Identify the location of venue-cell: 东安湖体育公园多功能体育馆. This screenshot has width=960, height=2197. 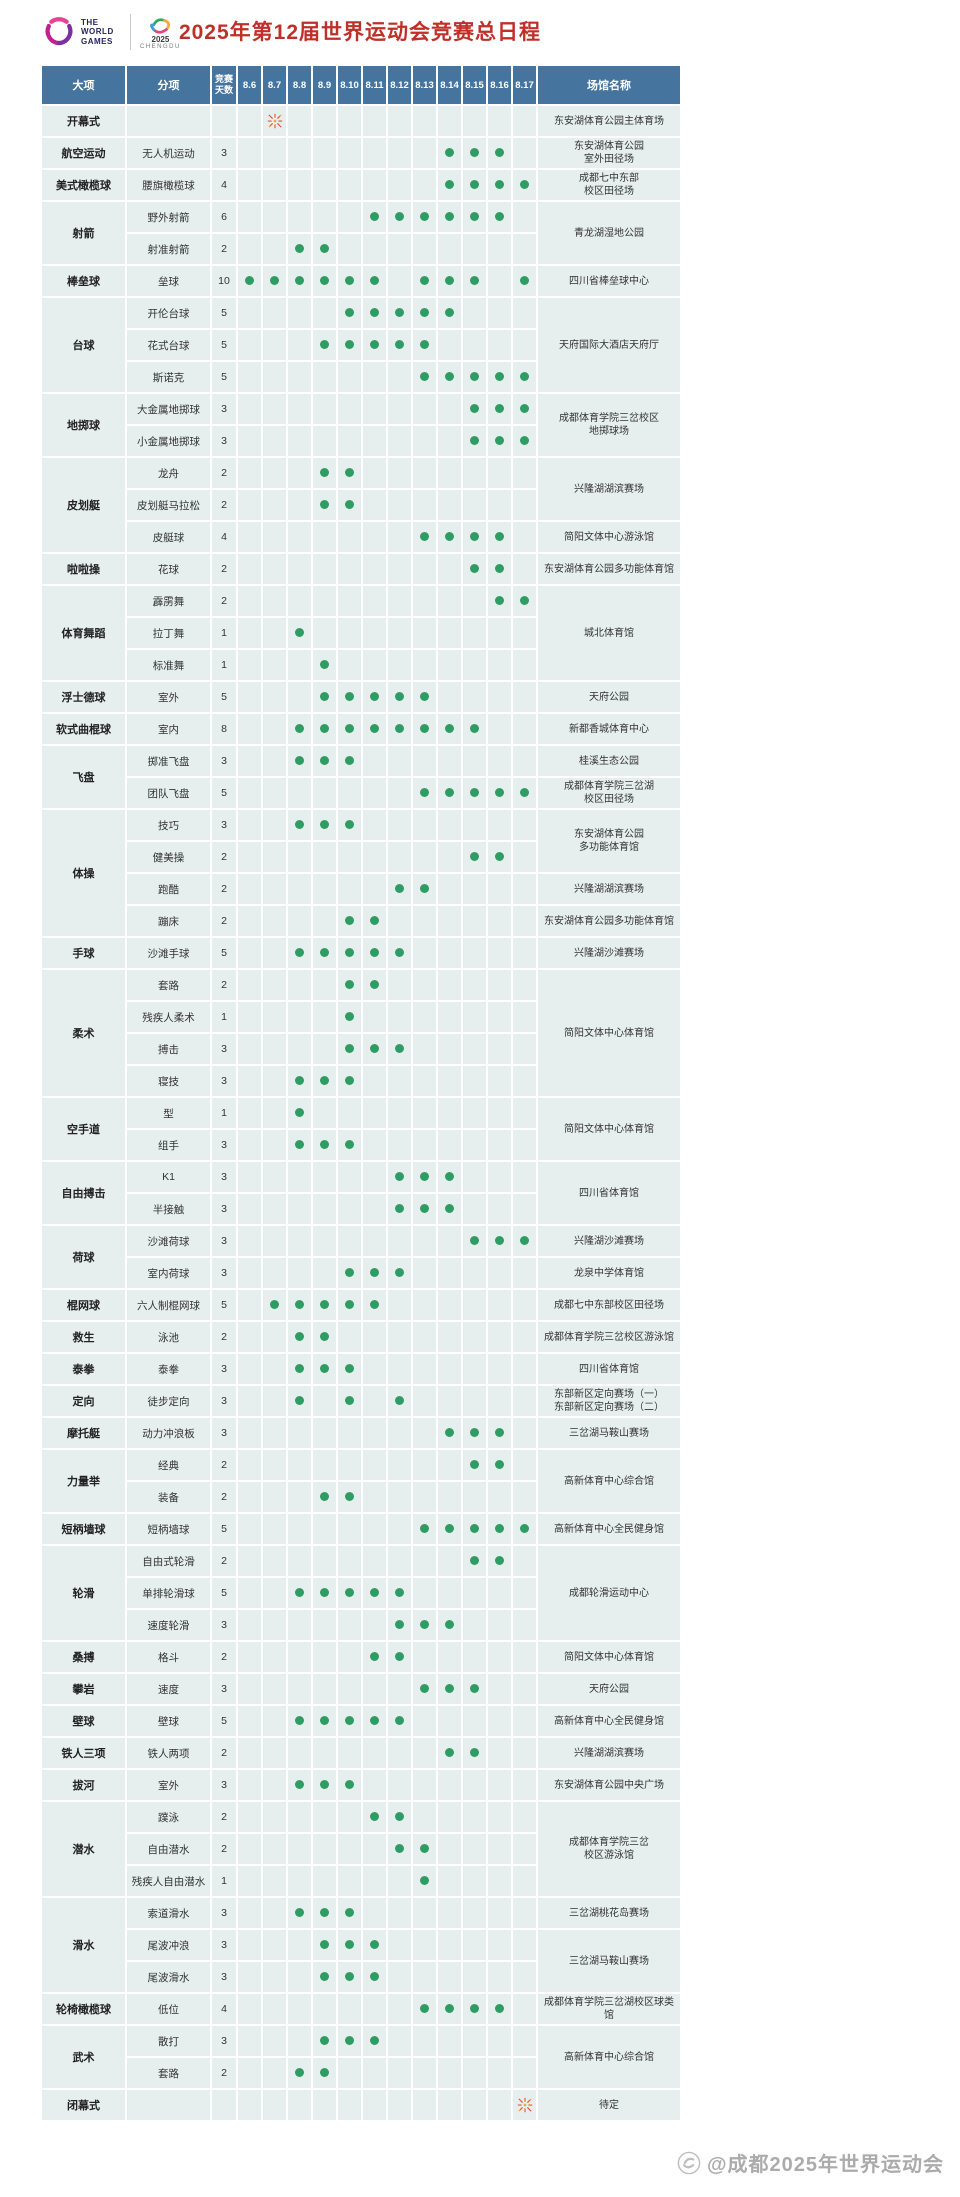
(609, 569).